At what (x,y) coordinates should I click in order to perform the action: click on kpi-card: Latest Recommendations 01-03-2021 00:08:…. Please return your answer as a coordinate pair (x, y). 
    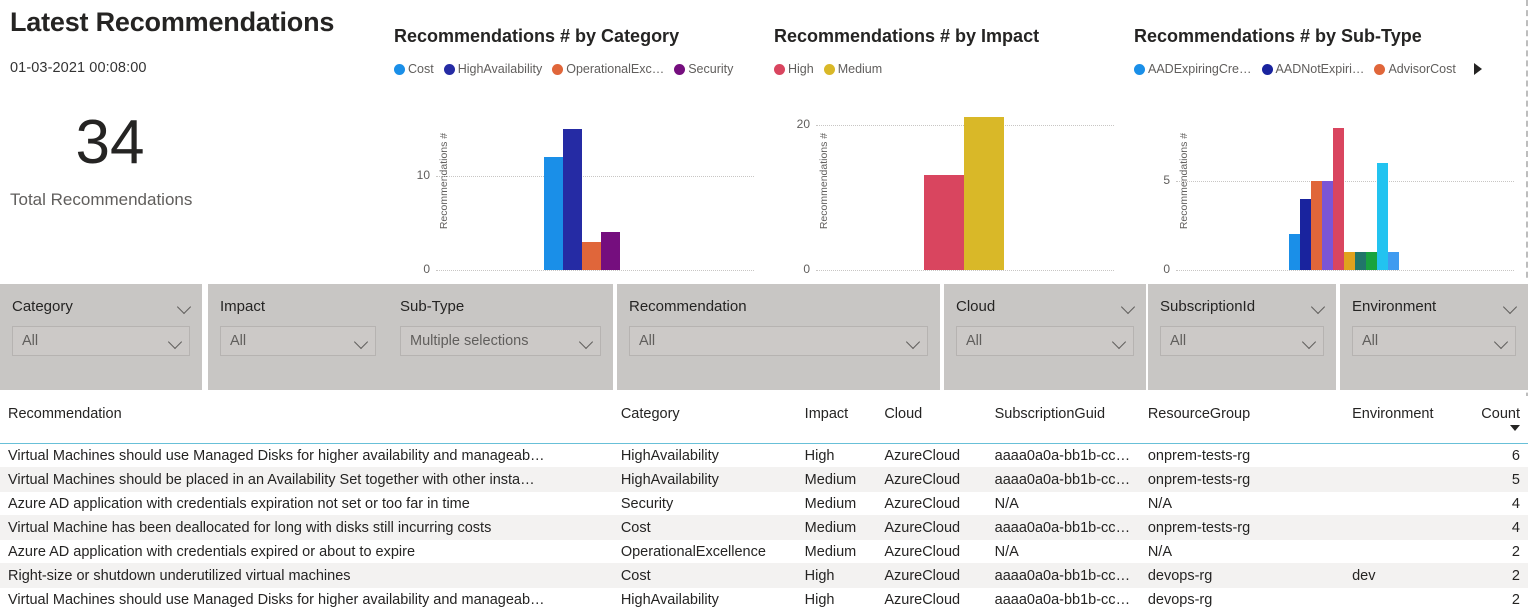
    Looking at the image, I should click on (193, 139).